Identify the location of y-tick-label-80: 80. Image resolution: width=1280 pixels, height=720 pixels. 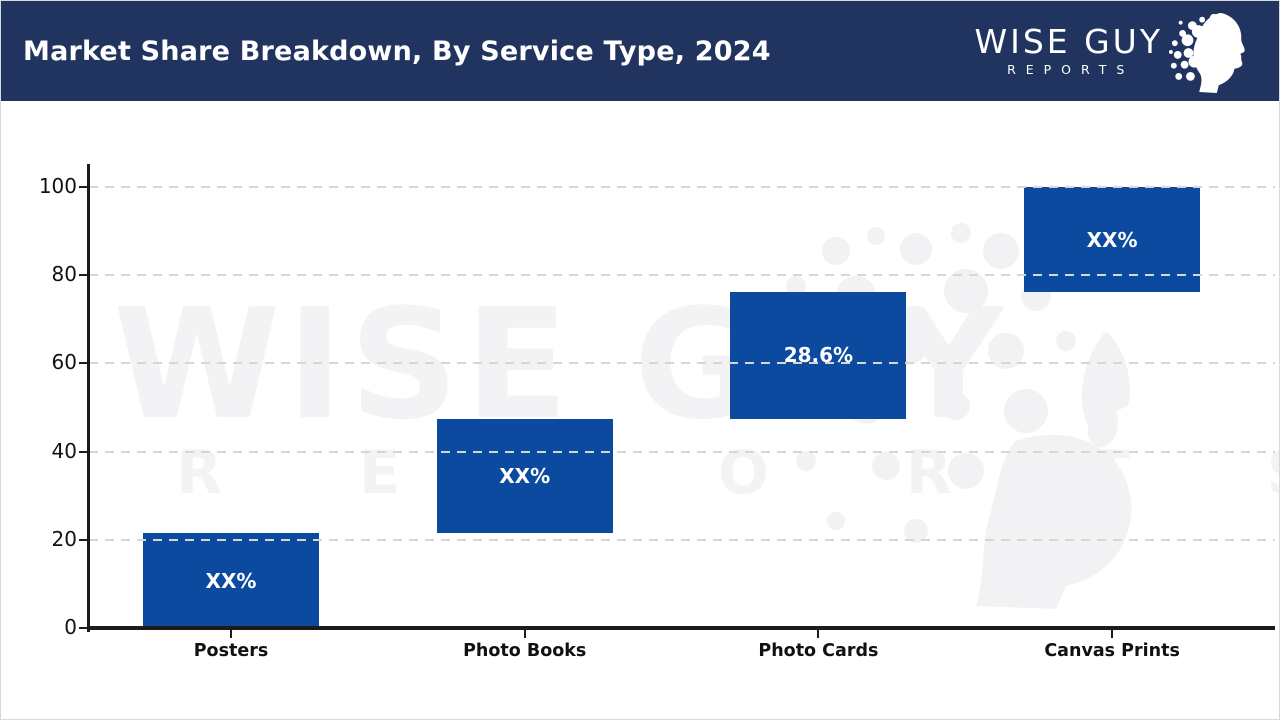
(64, 274).